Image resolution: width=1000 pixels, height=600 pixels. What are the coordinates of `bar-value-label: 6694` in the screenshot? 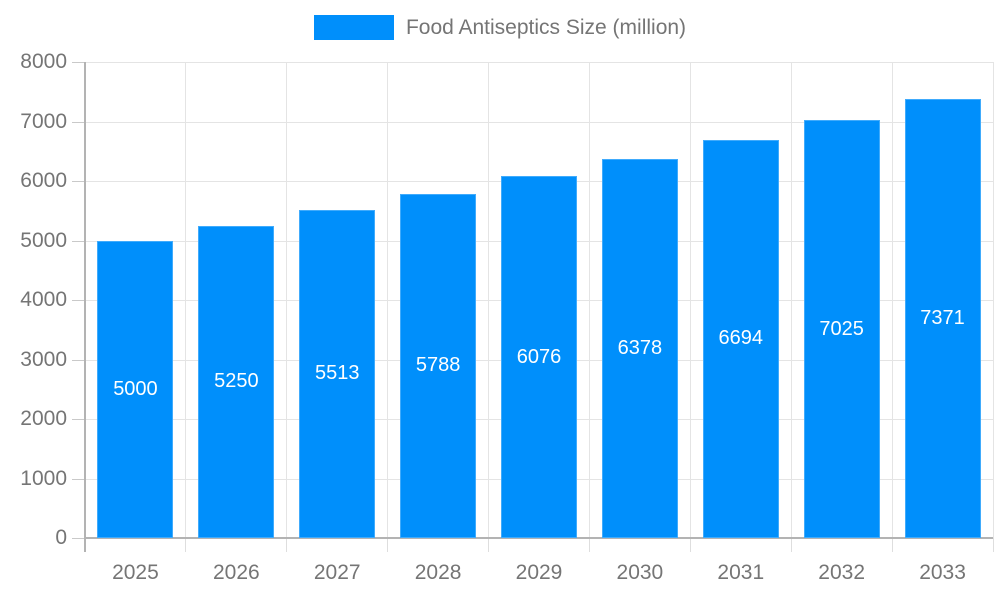 It's located at (741, 338).